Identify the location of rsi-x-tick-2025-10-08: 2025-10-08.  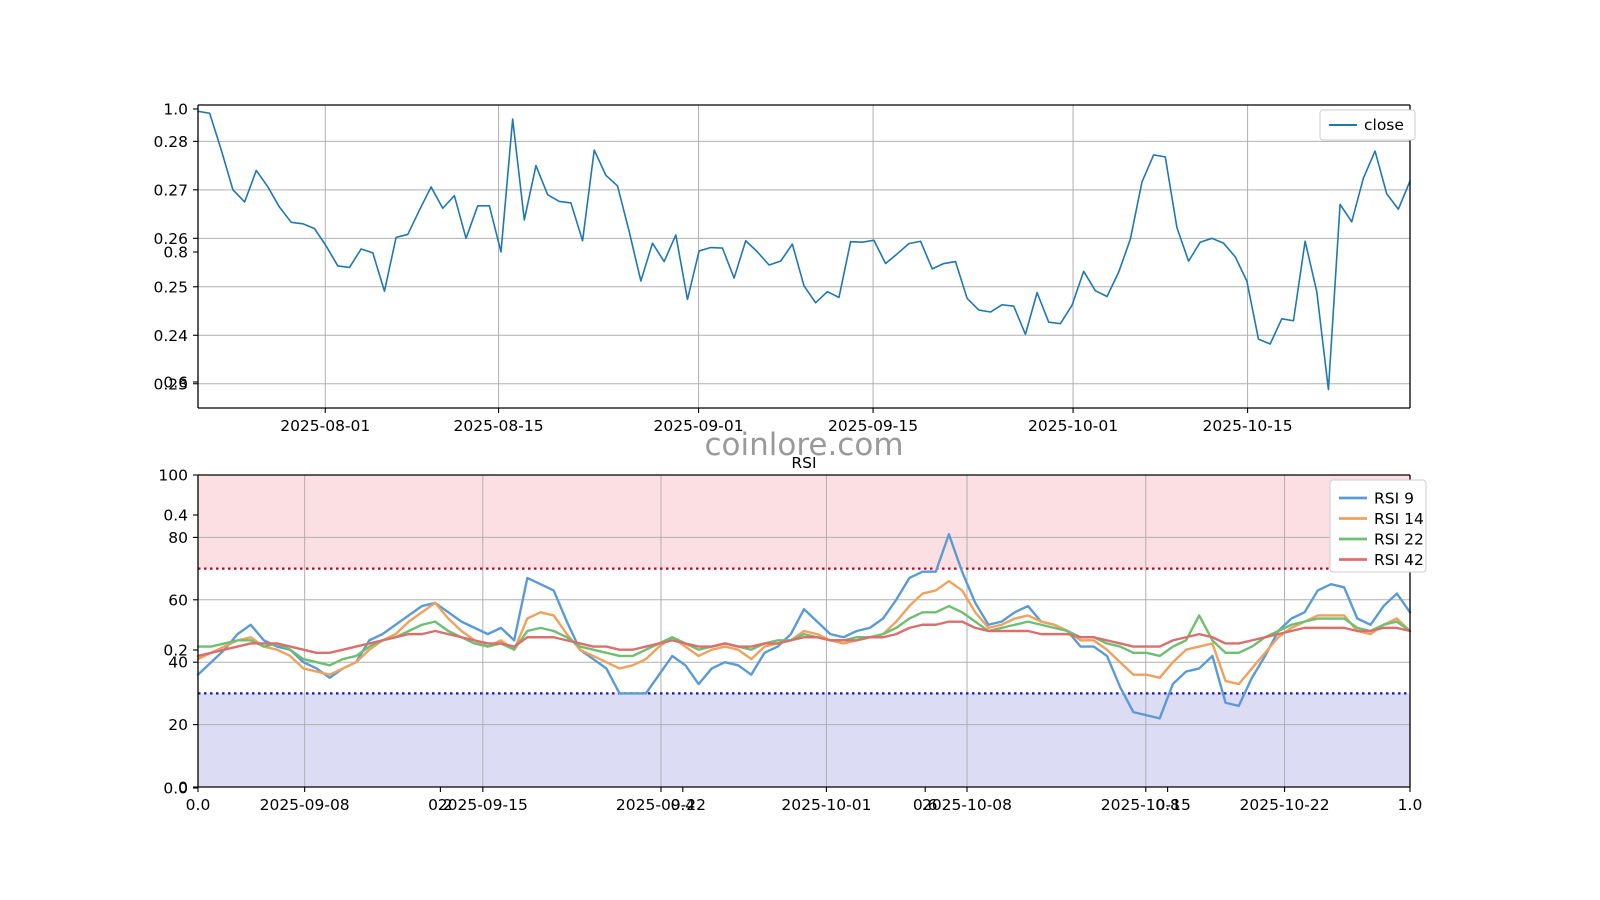
(967, 805).